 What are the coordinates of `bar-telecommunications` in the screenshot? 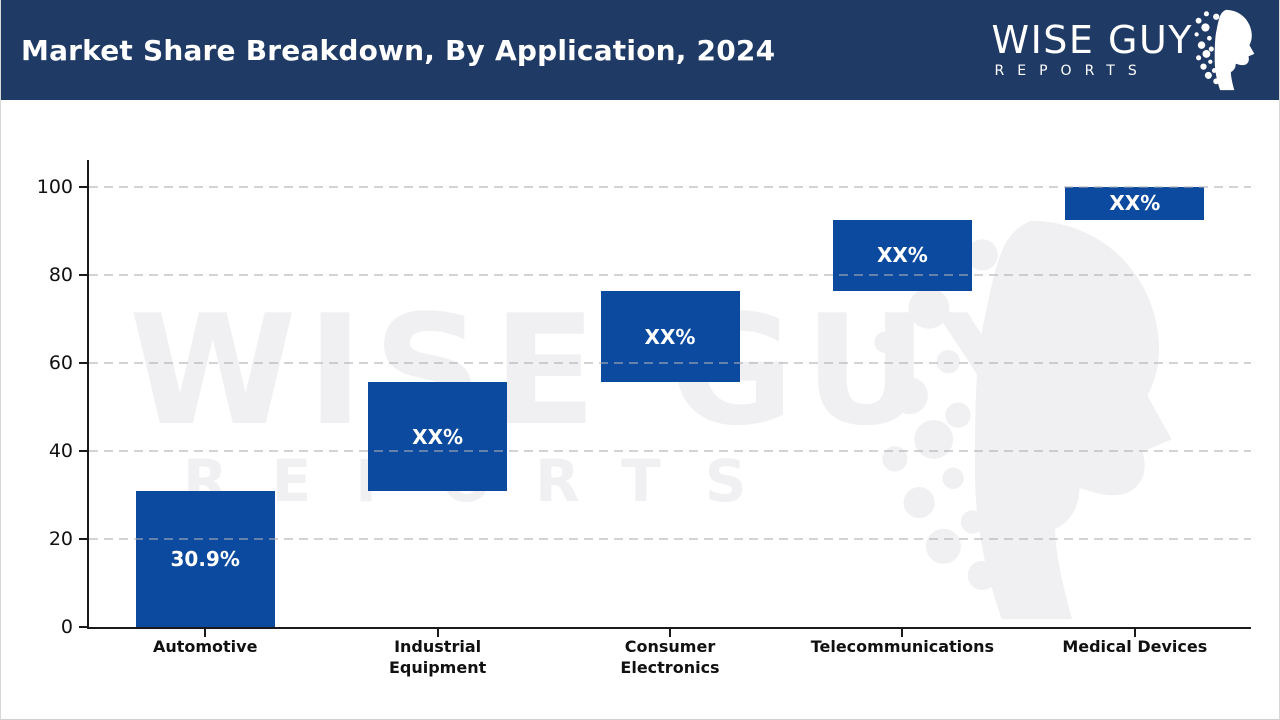 It's located at (902, 255).